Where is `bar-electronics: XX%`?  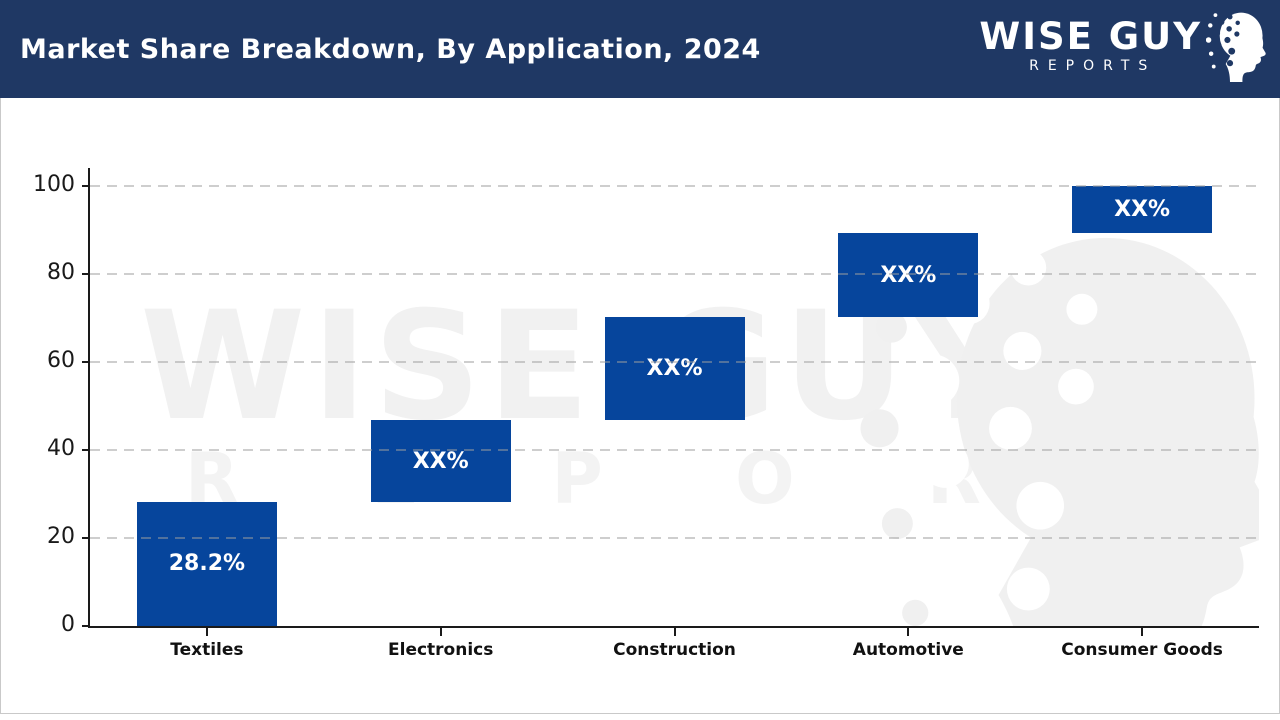
bar-electronics: XX% is located at coordinates (440, 461).